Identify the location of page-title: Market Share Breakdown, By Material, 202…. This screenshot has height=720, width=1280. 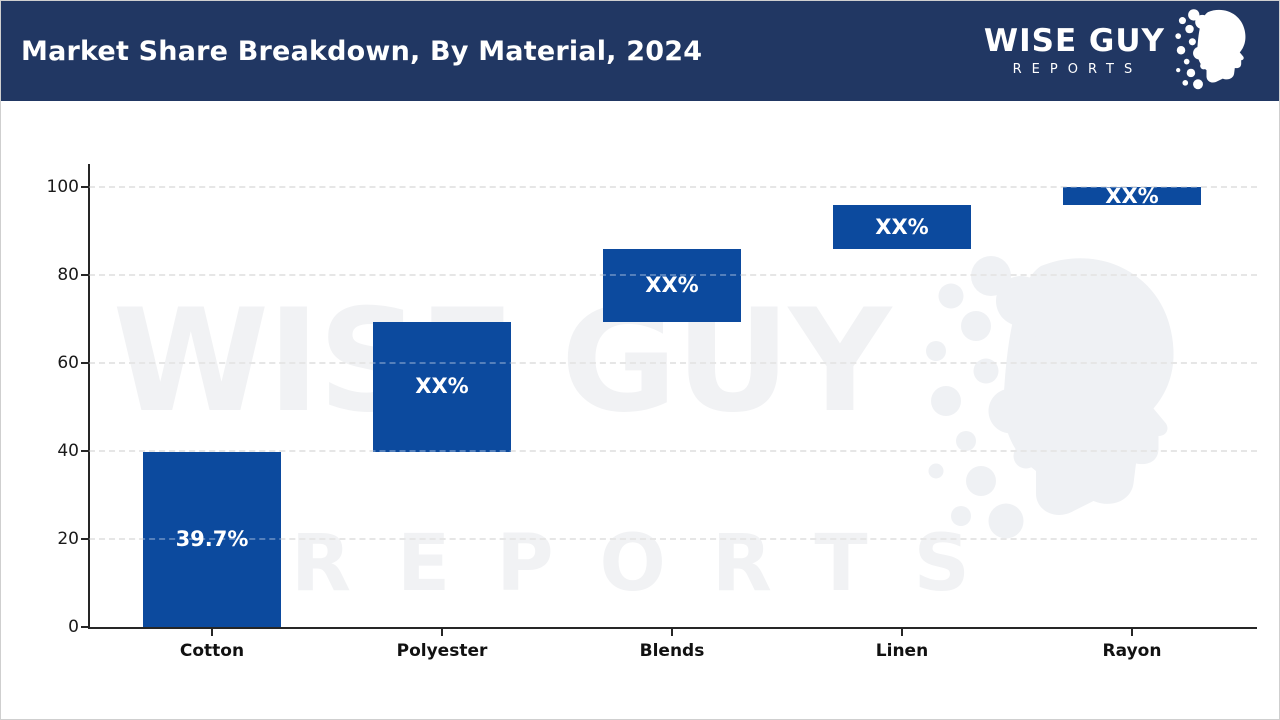
(362, 51).